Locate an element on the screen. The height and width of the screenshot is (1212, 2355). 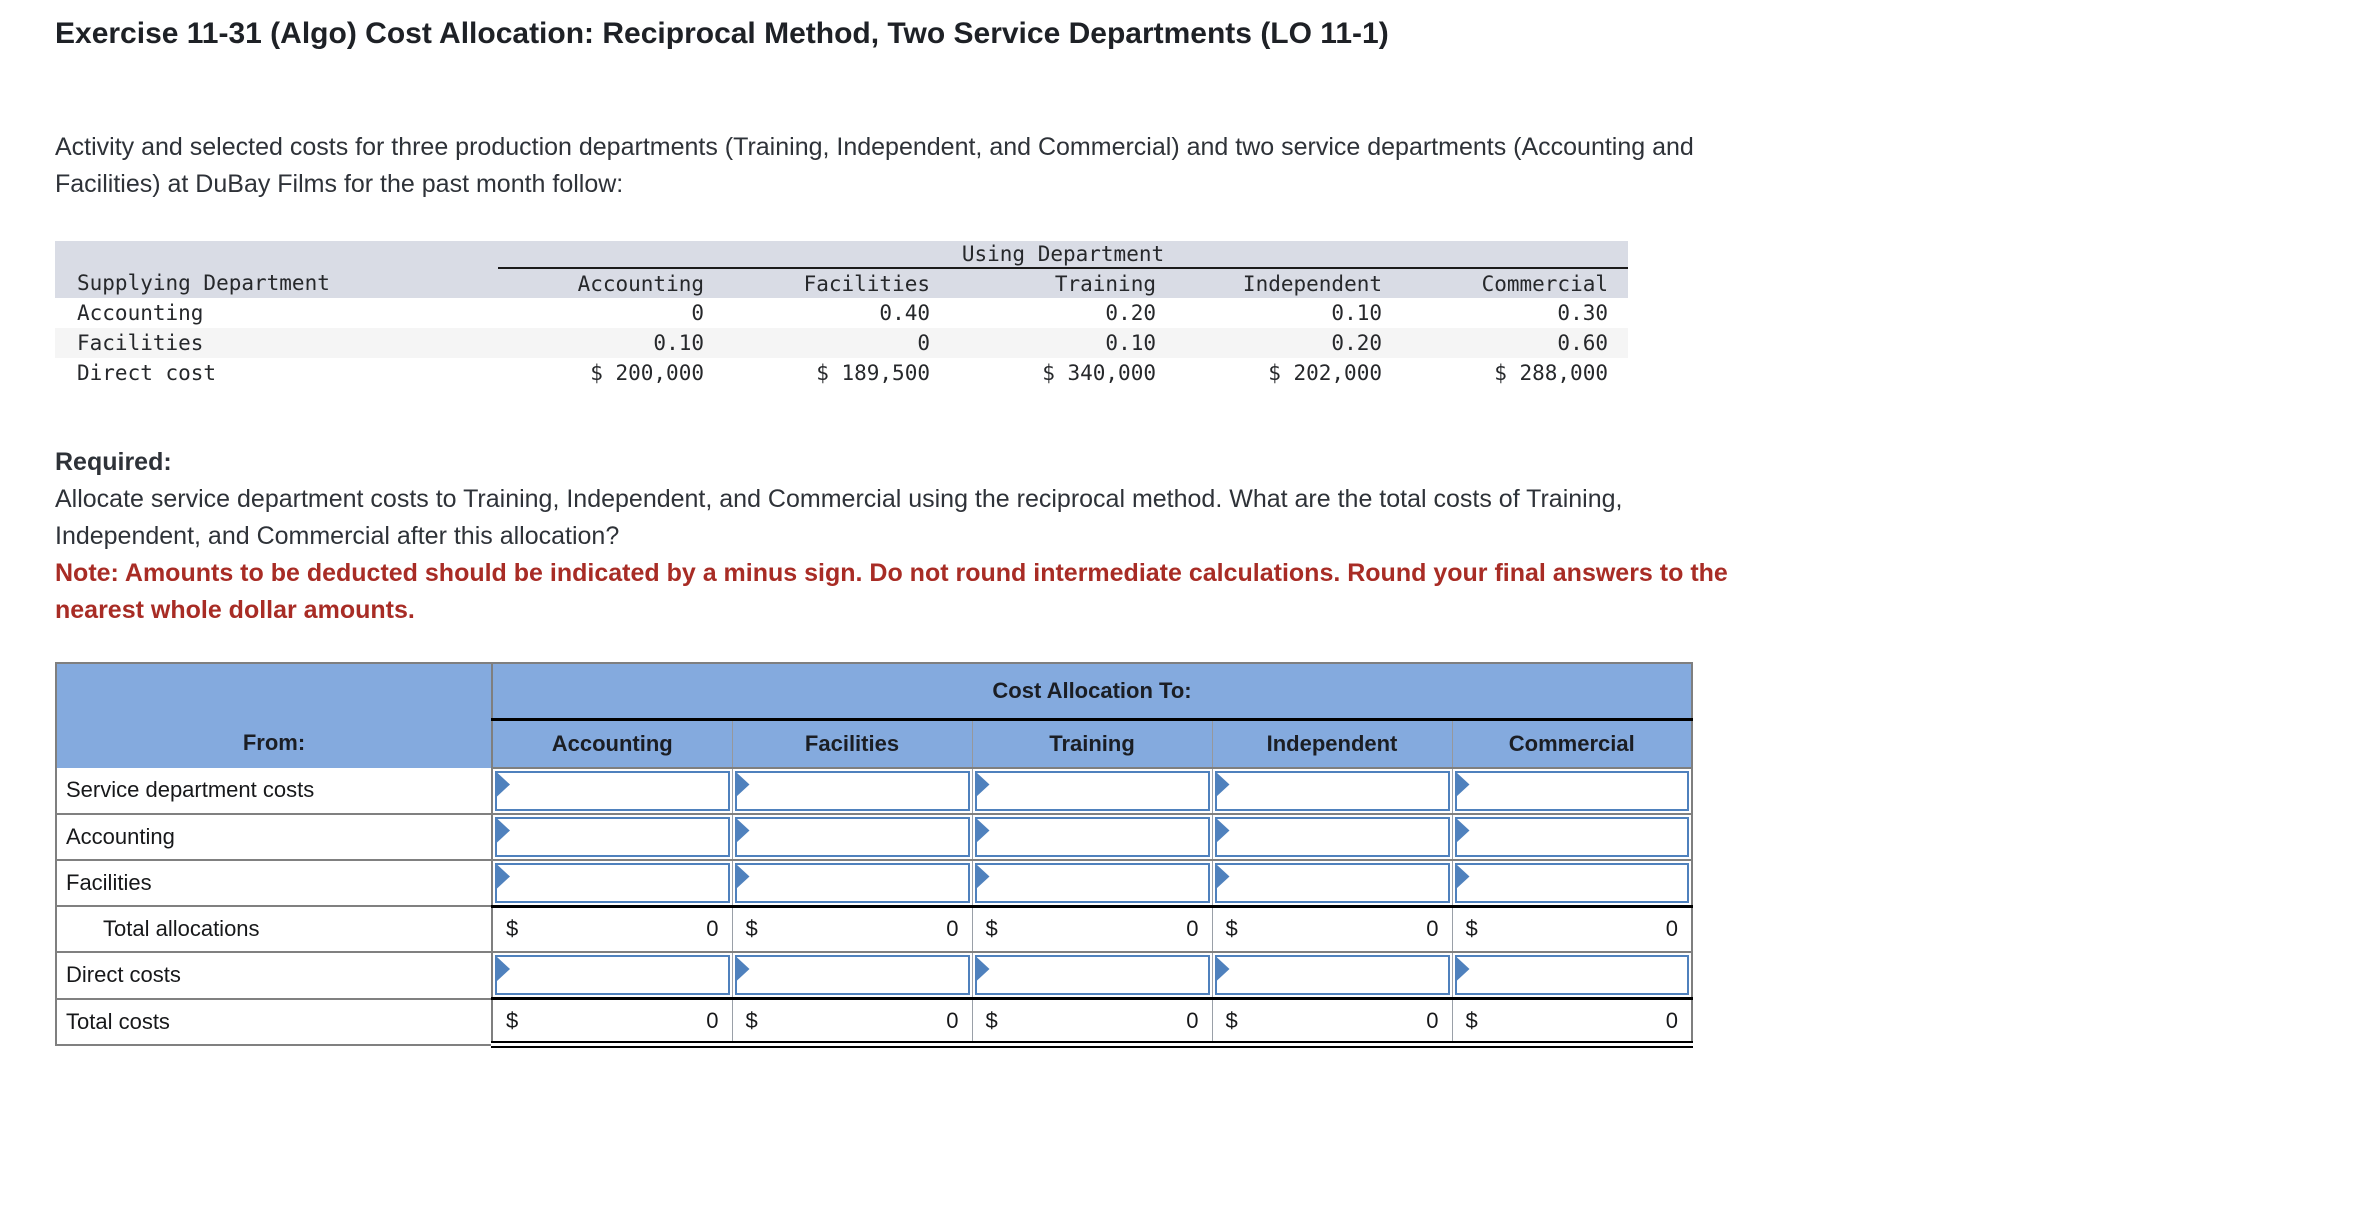
row-service-department-costs: Service department costs is located at coordinates (874, 791).